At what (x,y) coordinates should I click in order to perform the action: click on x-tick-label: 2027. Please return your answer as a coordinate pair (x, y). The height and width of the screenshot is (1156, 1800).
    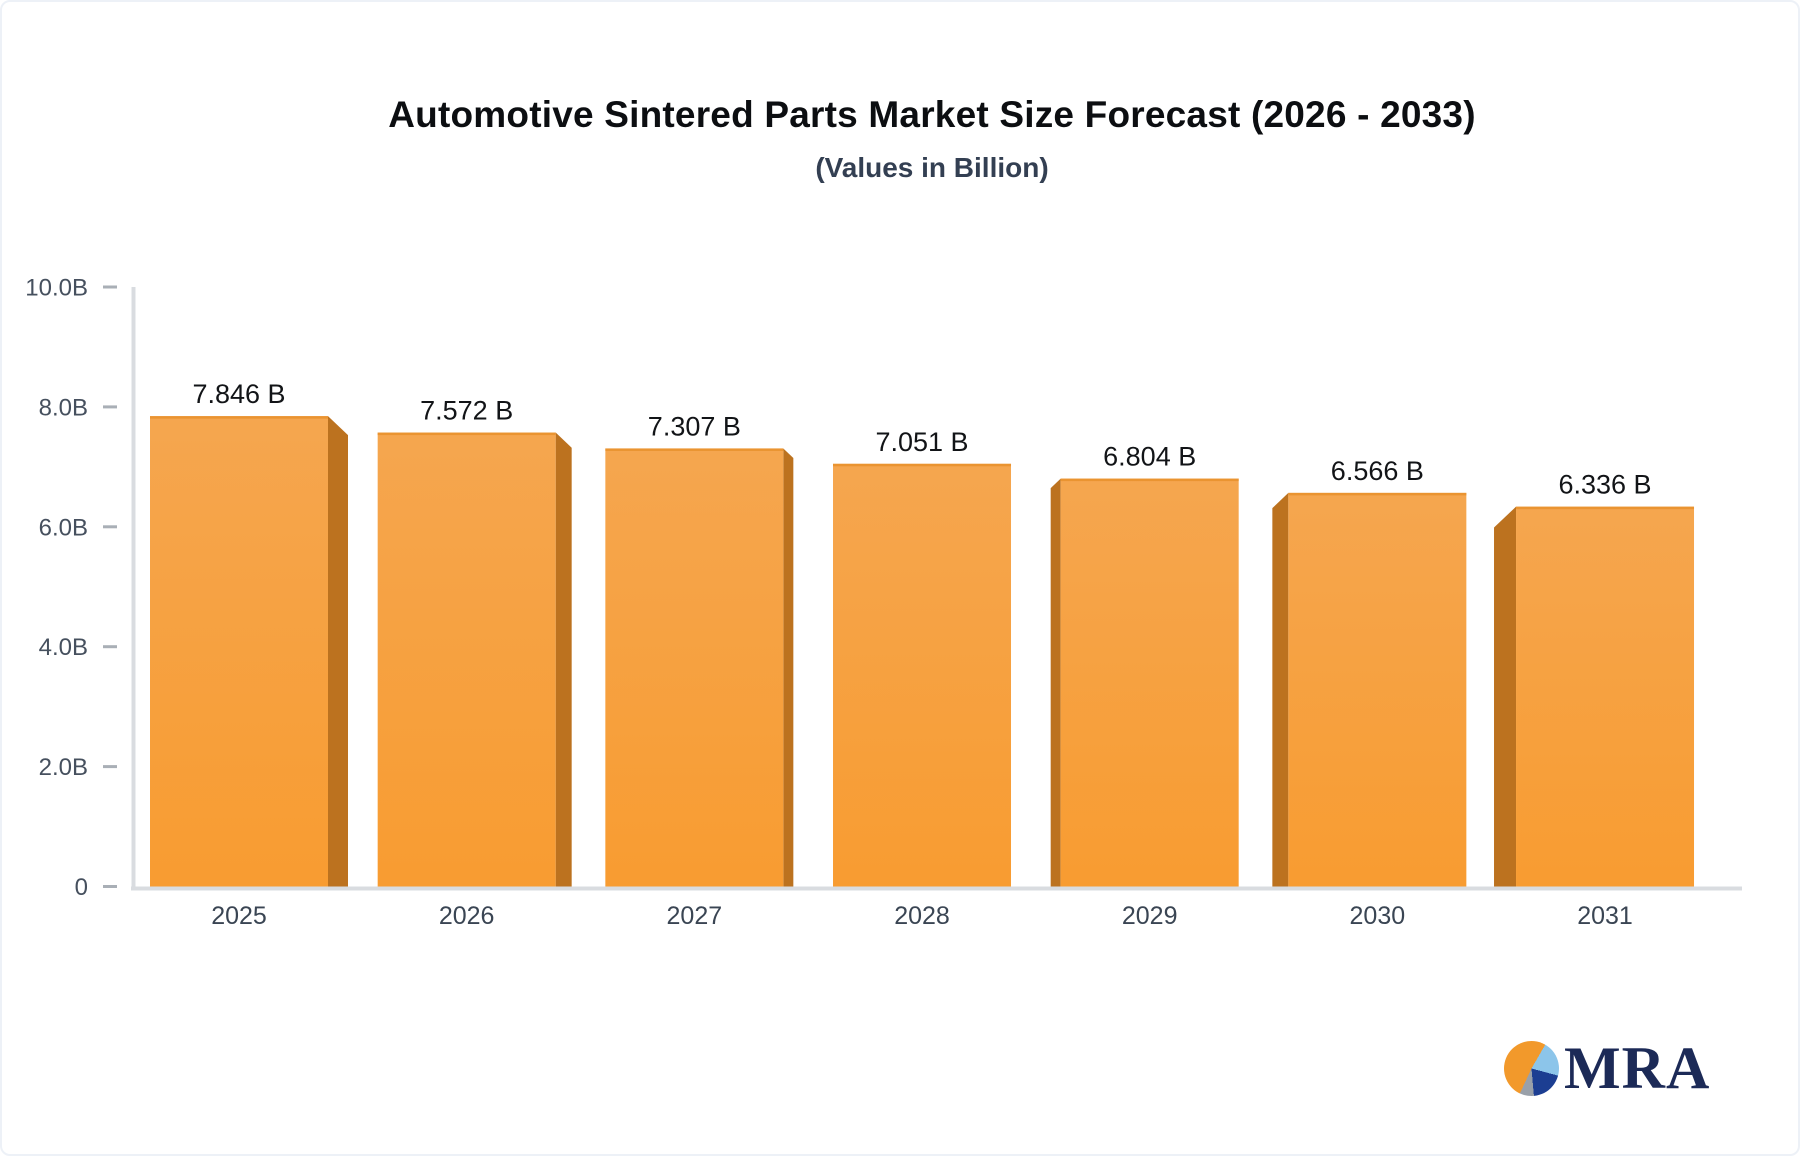
    Looking at the image, I should click on (695, 916).